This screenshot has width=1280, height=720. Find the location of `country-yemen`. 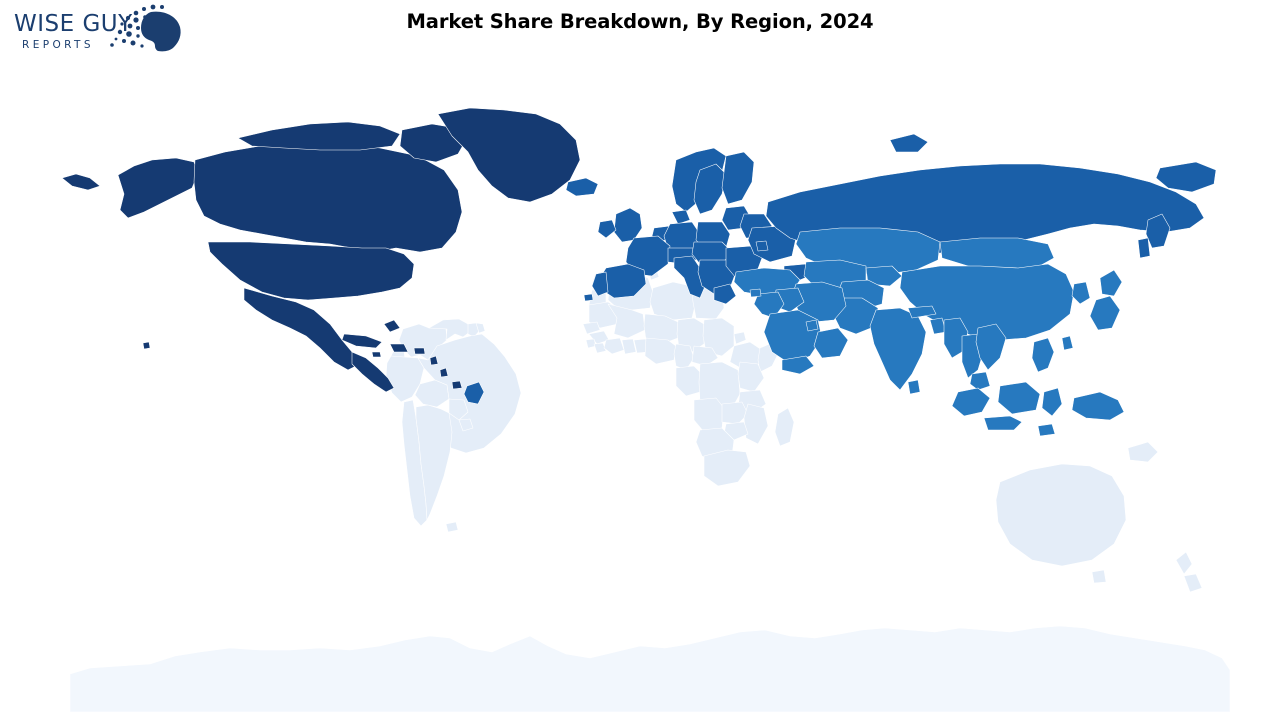

country-yemen is located at coordinates (798, 365).